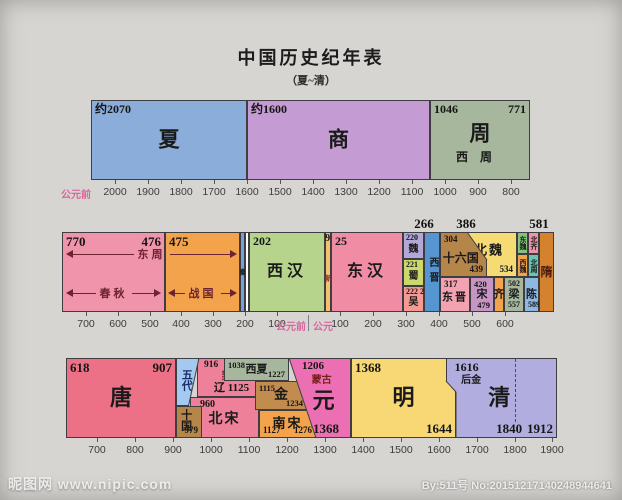  I want to click on dynasty-label-beiqi: 北齐, so click(534, 243).